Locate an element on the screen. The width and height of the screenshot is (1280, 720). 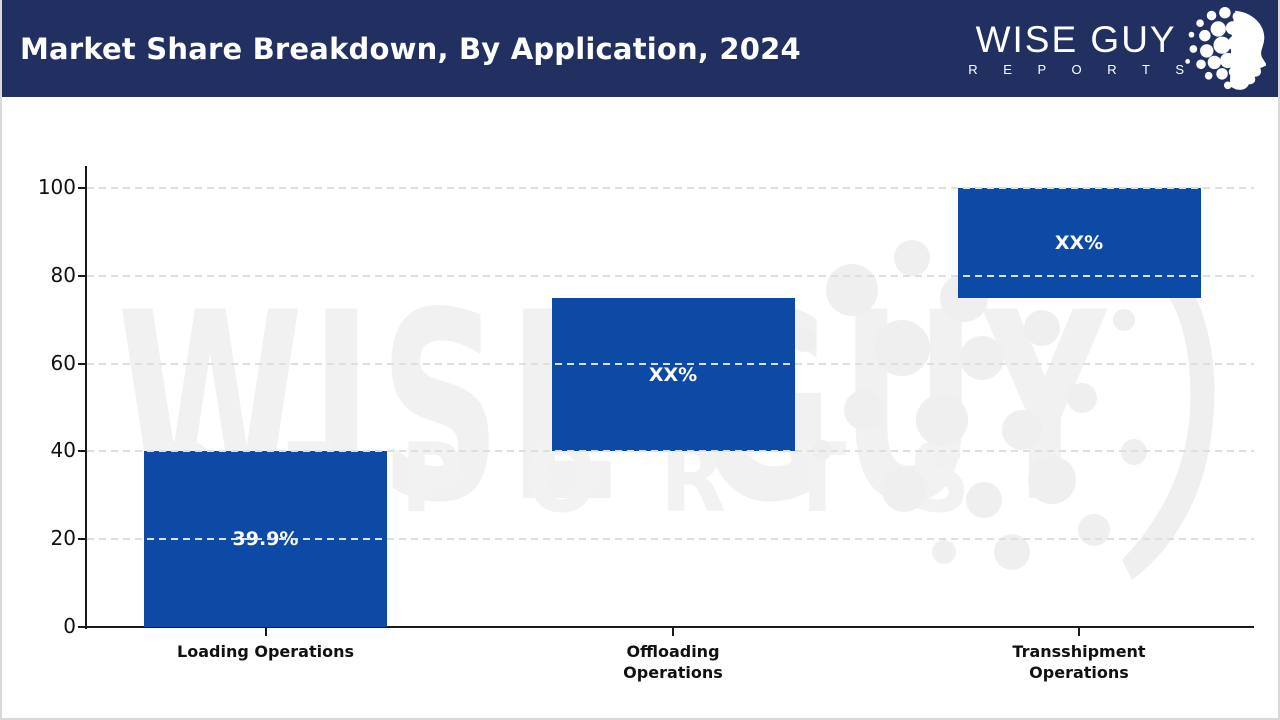
bar-transshipment-operations: XX% is located at coordinates (1079, 243).